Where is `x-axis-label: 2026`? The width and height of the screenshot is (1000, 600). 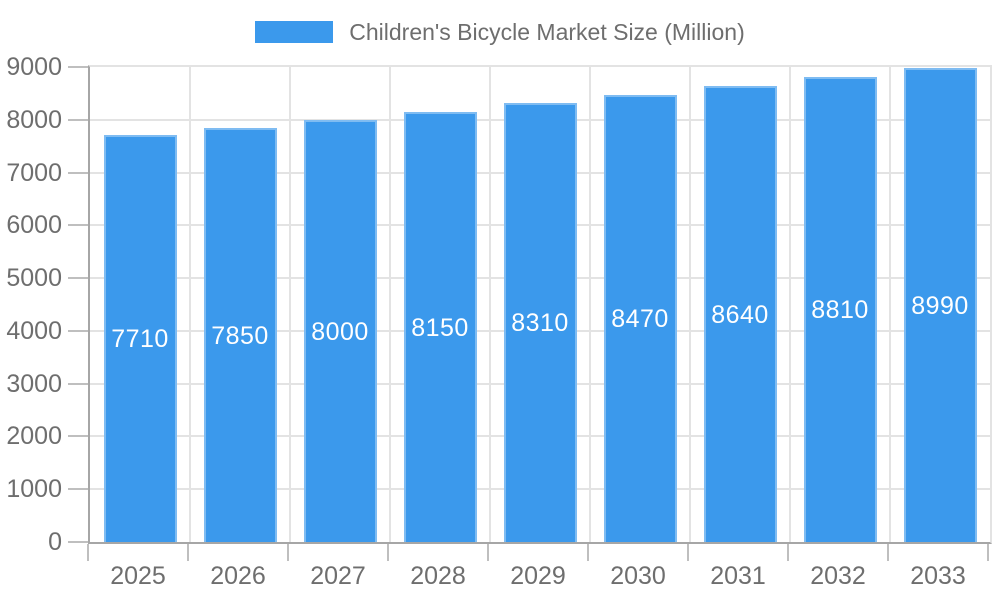
x-axis-label: 2026 is located at coordinates (238, 576).